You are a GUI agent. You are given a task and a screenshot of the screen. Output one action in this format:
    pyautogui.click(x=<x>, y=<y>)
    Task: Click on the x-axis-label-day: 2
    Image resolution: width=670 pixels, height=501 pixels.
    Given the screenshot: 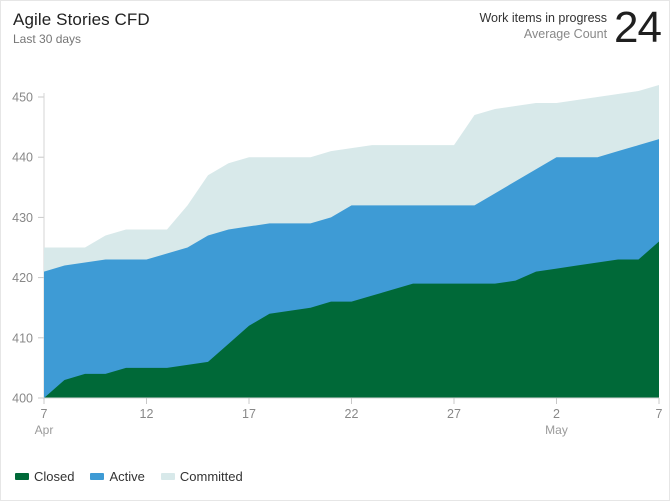 What is the action you would take?
    pyautogui.click(x=556, y=414)
    